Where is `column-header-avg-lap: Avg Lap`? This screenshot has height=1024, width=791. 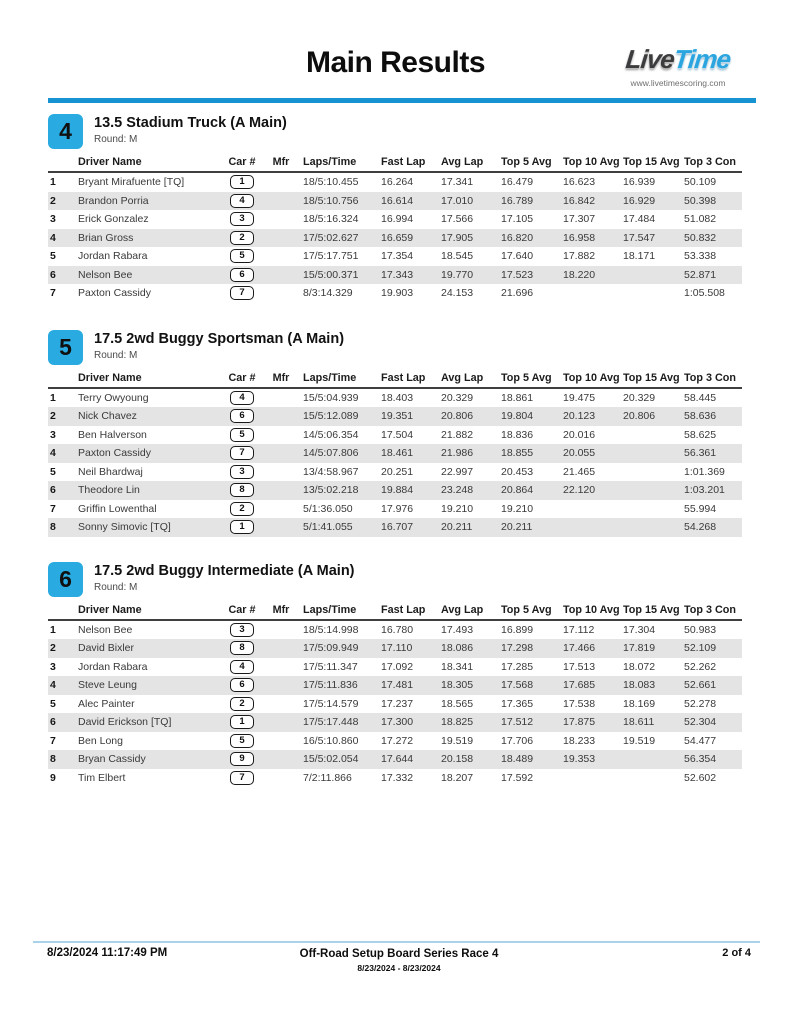
column-header-avg-lap: Avg Lap is located at coordinates (462, 377).